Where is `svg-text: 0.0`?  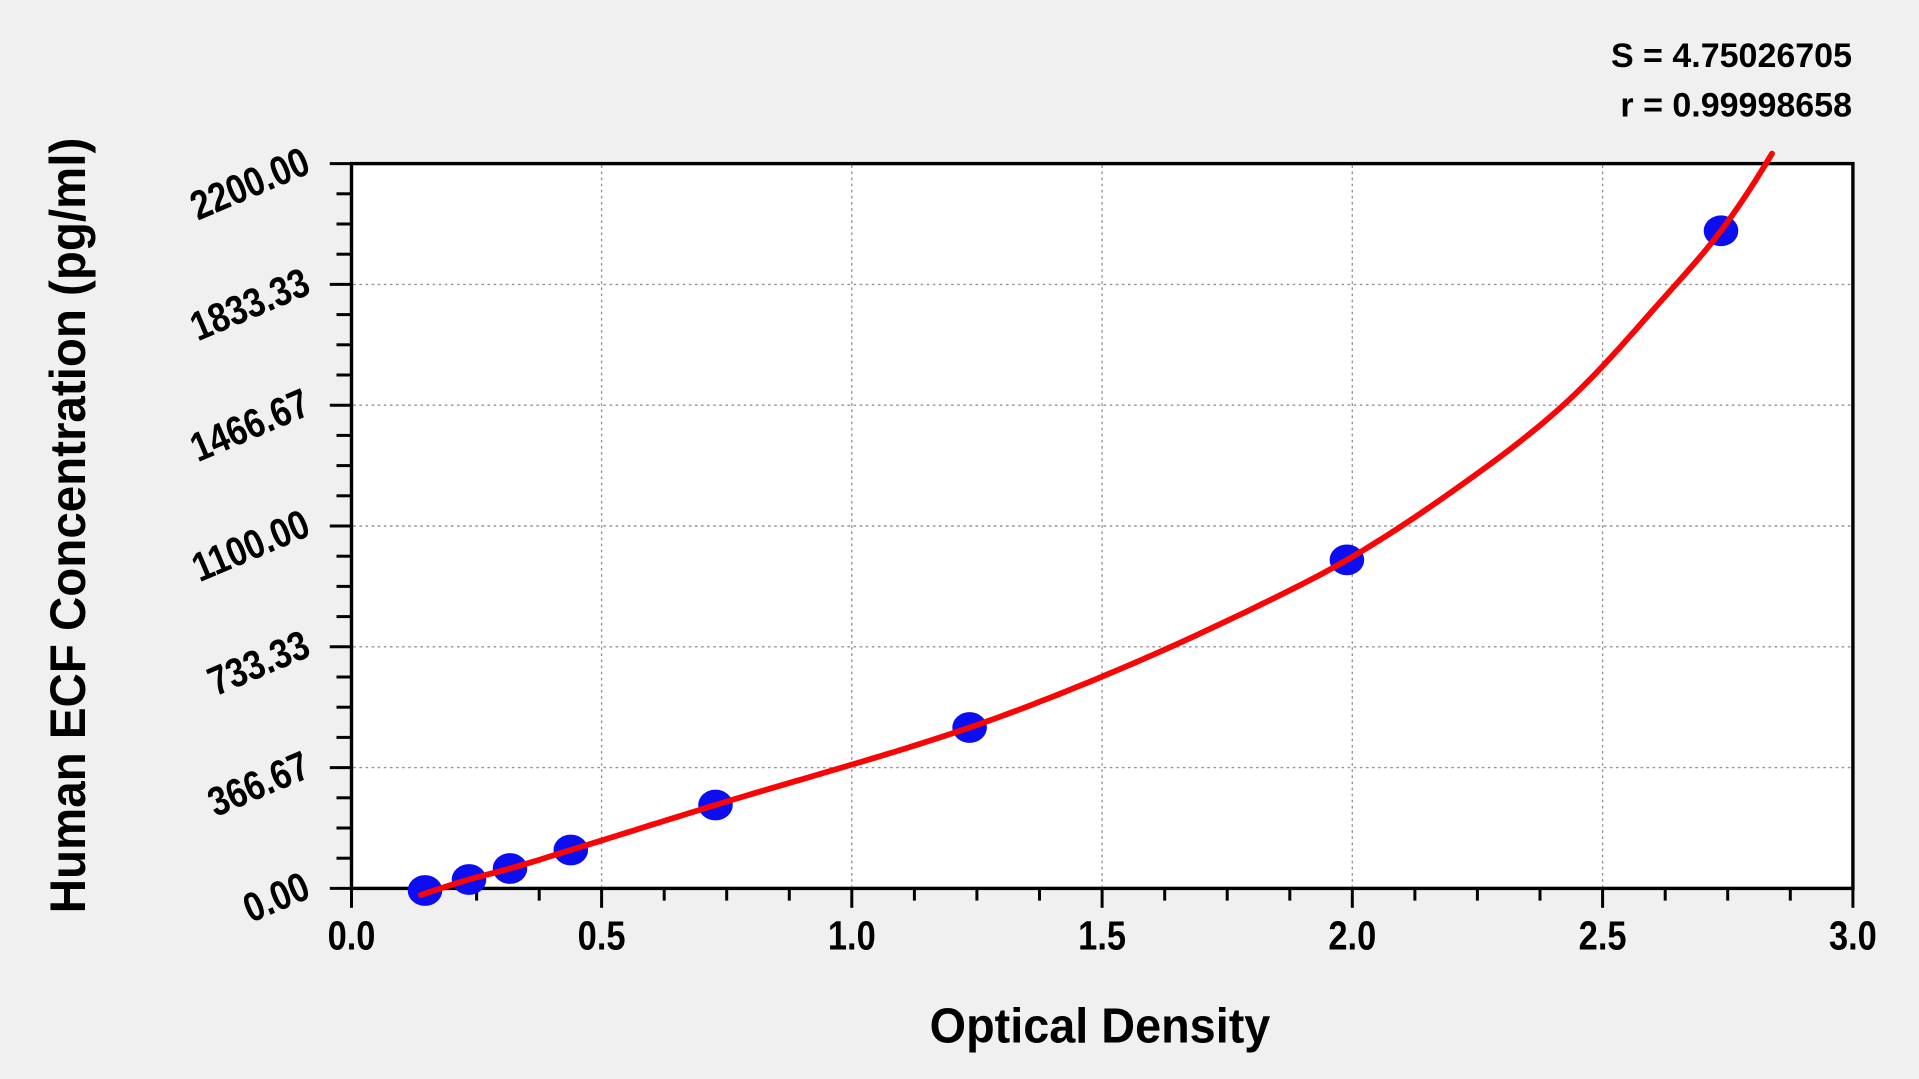 svg-text: 0.0 is located at coordinates (352, 936).